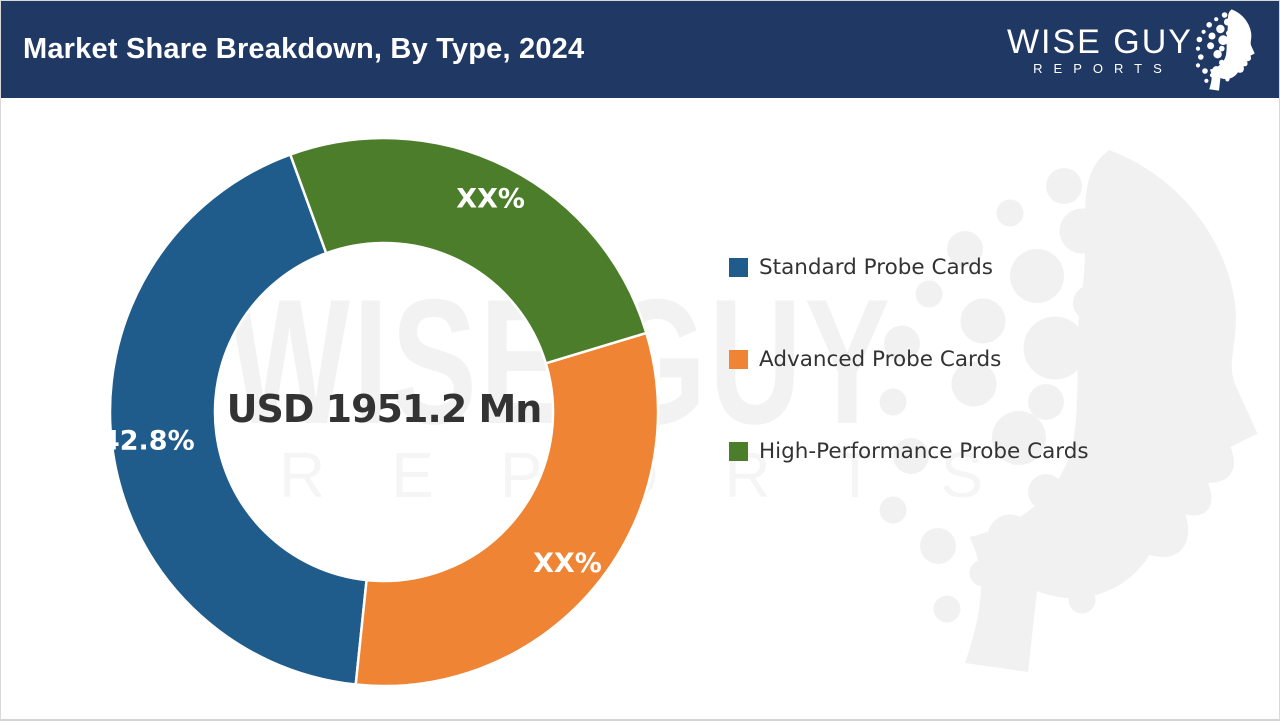 The image size is (1280, 721). Describe the element at coordinates (738, 267) in the screenshot. I see `legend-swatch-standard` at that location.